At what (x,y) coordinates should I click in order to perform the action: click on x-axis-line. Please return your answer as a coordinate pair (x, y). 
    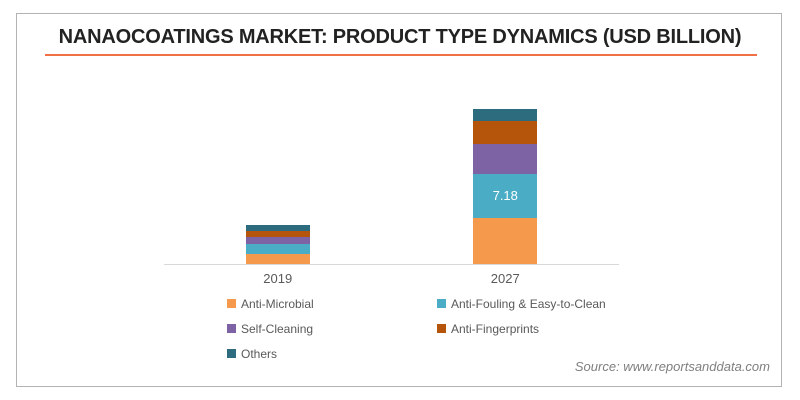
    Looking at the image, I should click on (391, 264).